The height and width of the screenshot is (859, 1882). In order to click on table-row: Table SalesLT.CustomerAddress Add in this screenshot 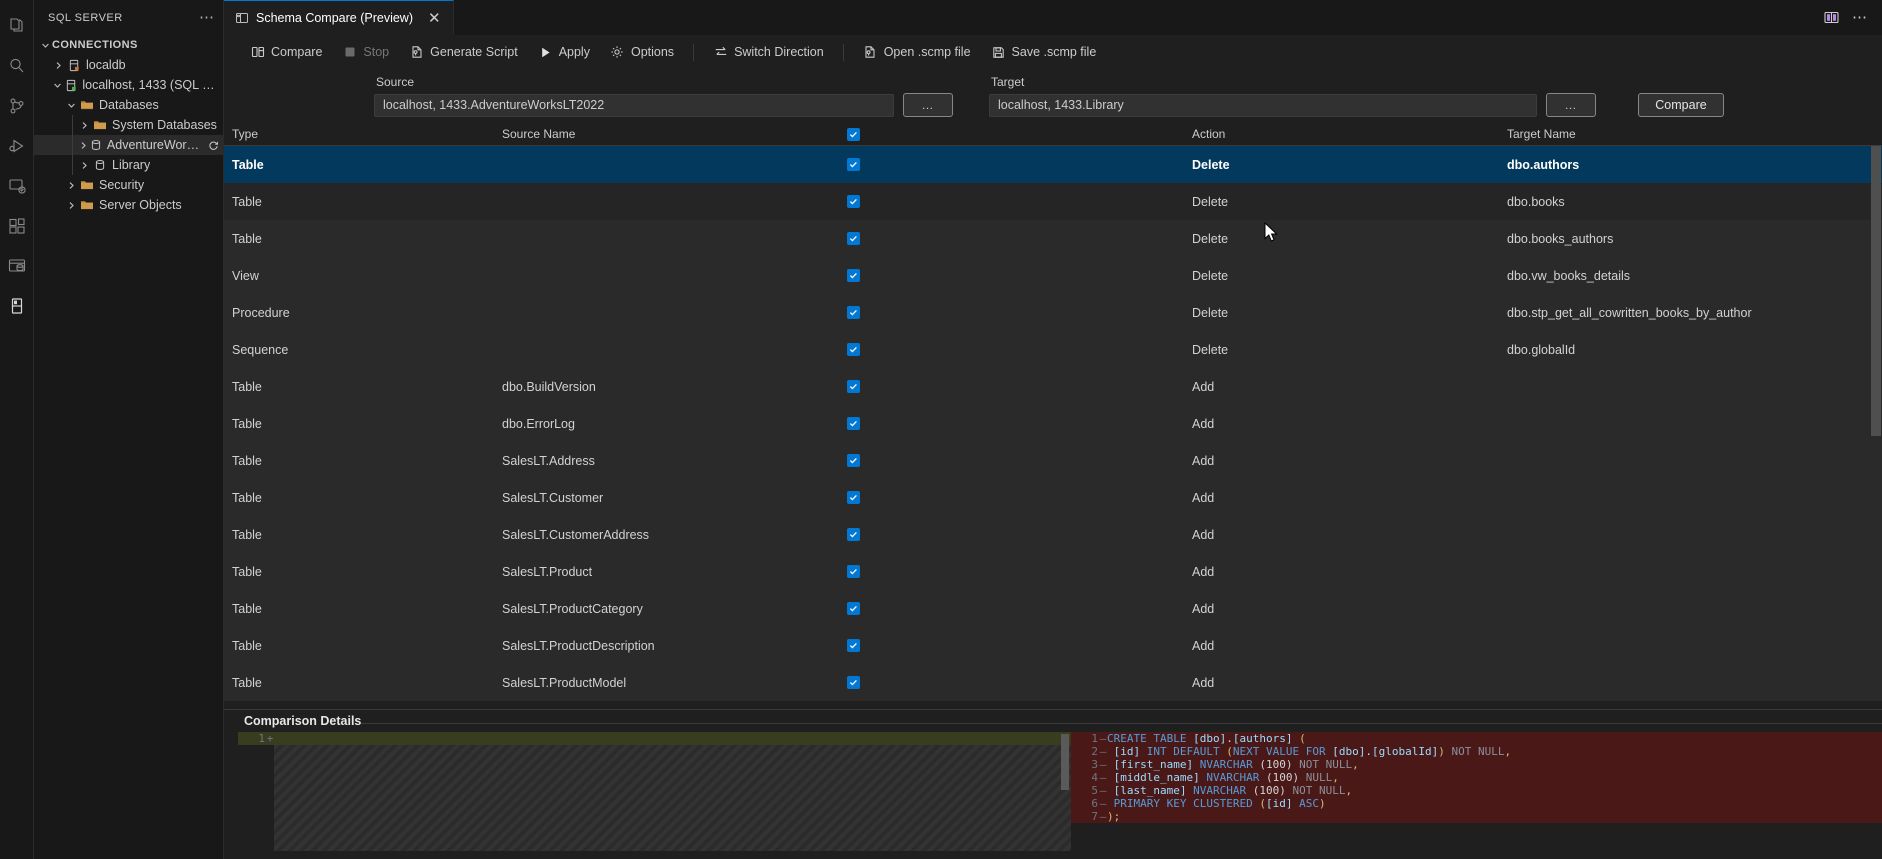, I will do `click(1053, 534)`.